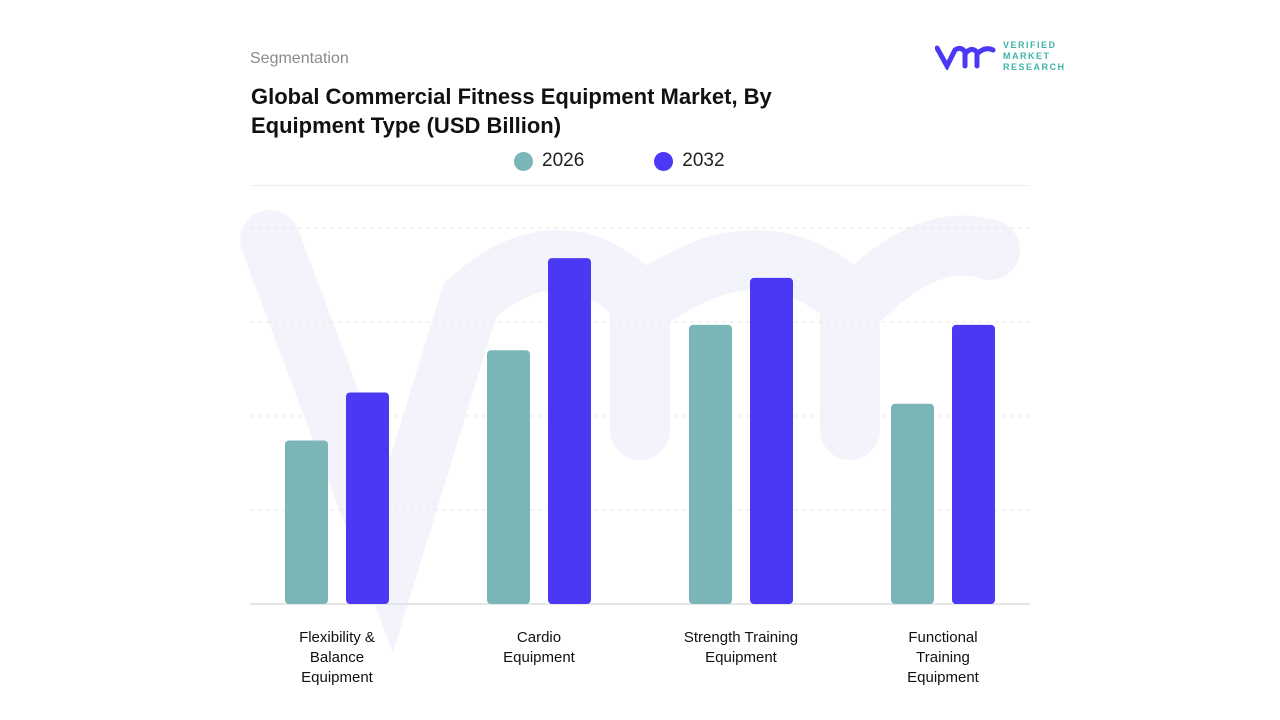 Image resolution: width=1280 pixels, height=720 pixels. Describe the element at coordinates (1000, 56) in the screenshot. I see `vmr-logo: VERIFIED MARKET RESEARCH` at that location.